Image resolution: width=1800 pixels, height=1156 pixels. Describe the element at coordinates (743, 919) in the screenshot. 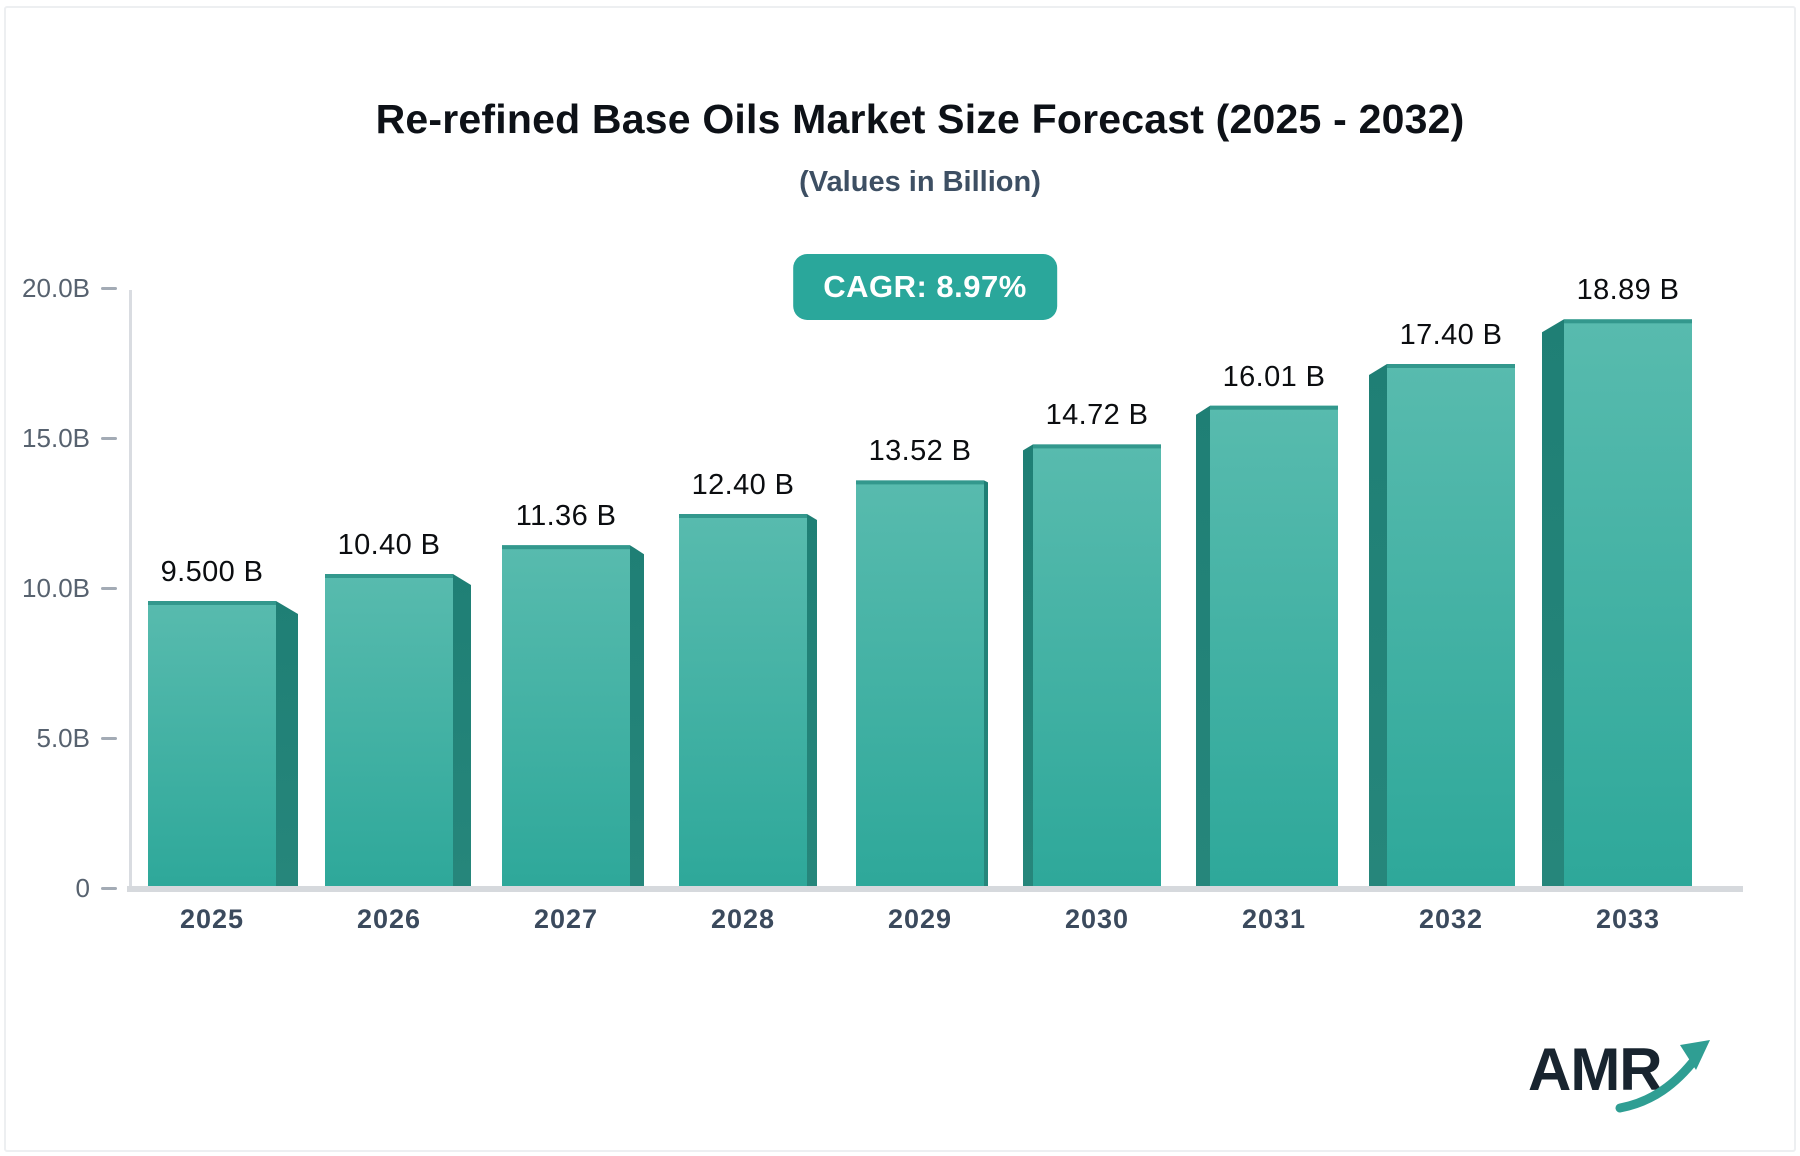

I see `x-tick-label-2028: 2028` at that location.